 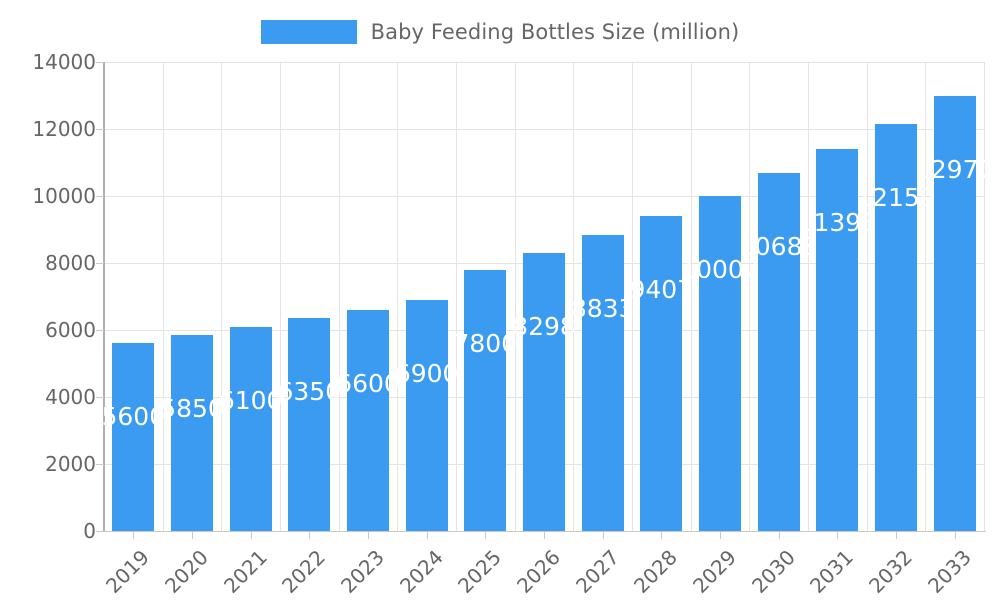 I want to click on y-axis: 0 2000 4000 6000 8000 10000 12000 14000, so click(x=48, y=300).